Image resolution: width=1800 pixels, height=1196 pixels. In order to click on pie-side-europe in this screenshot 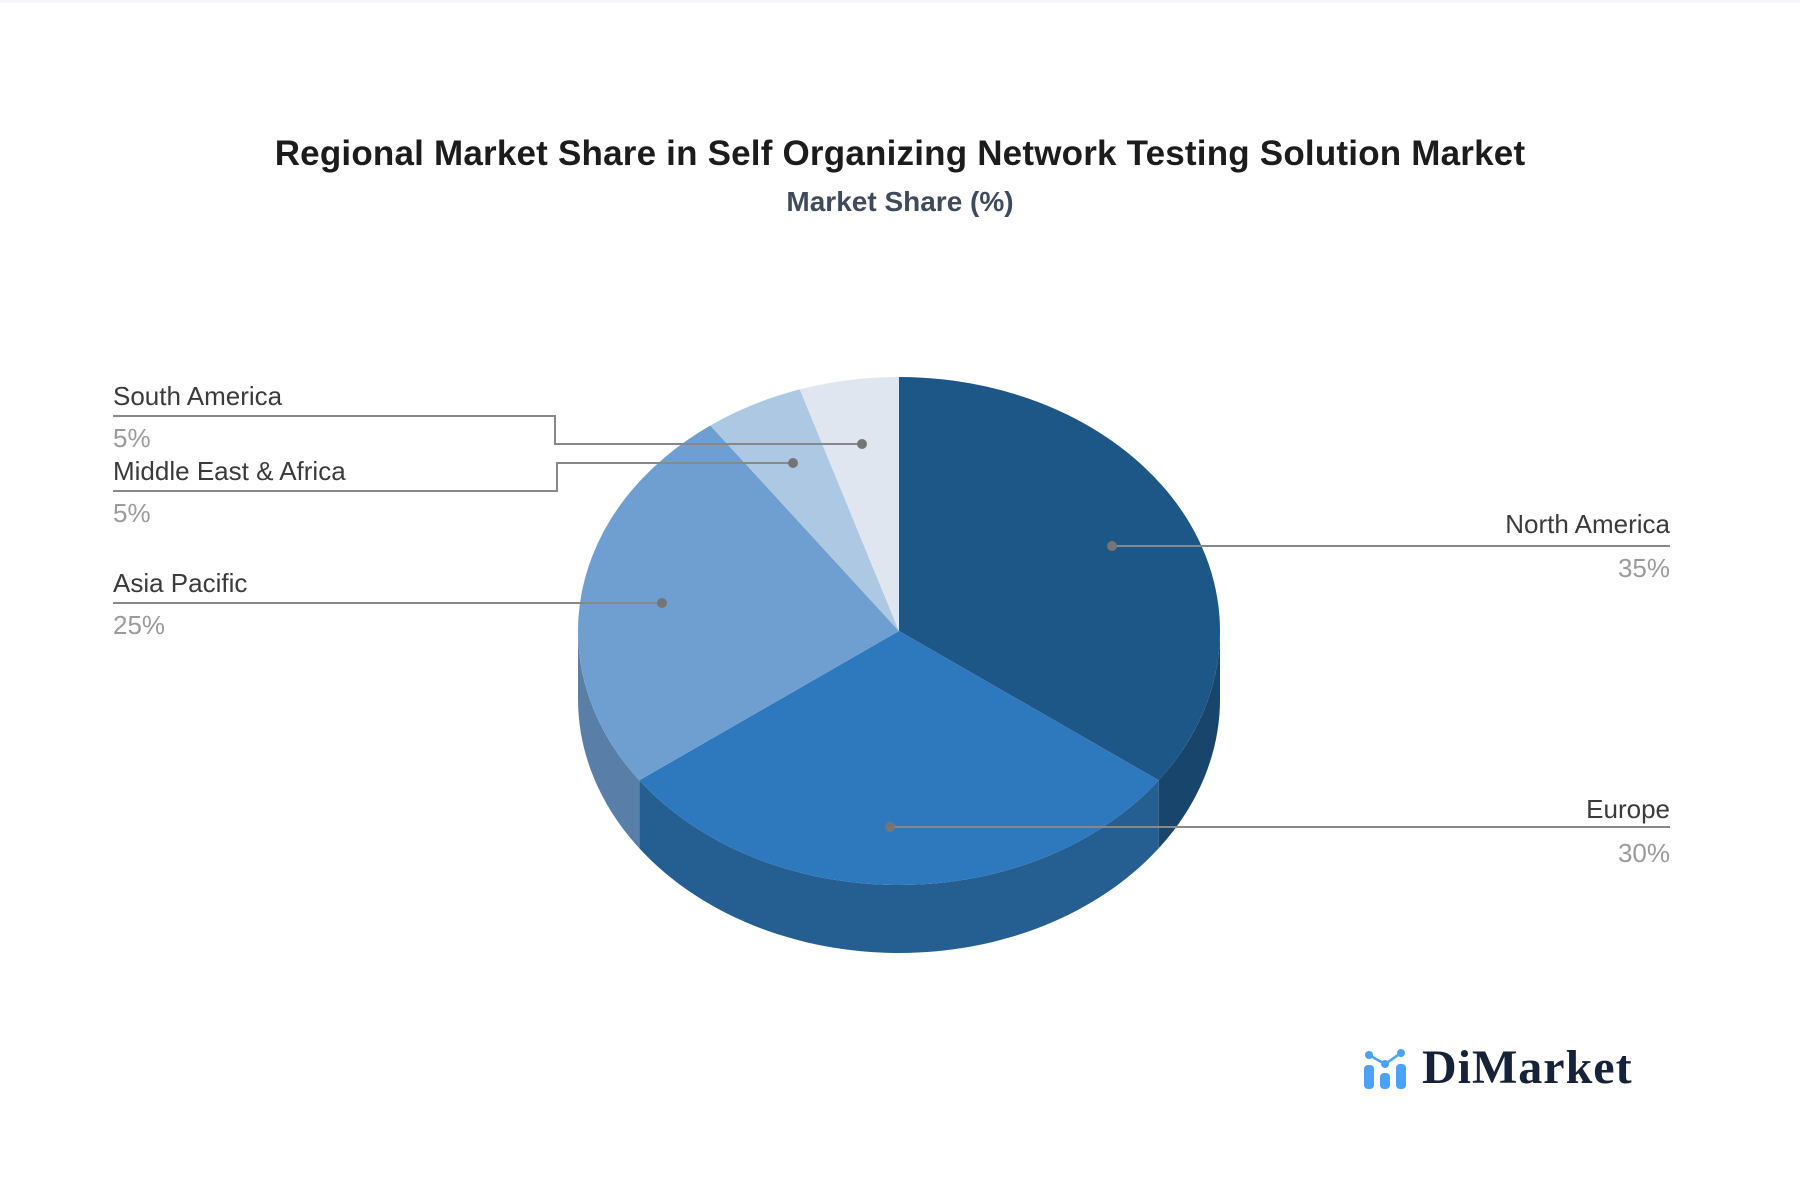, I will do `click(899, 866)`.